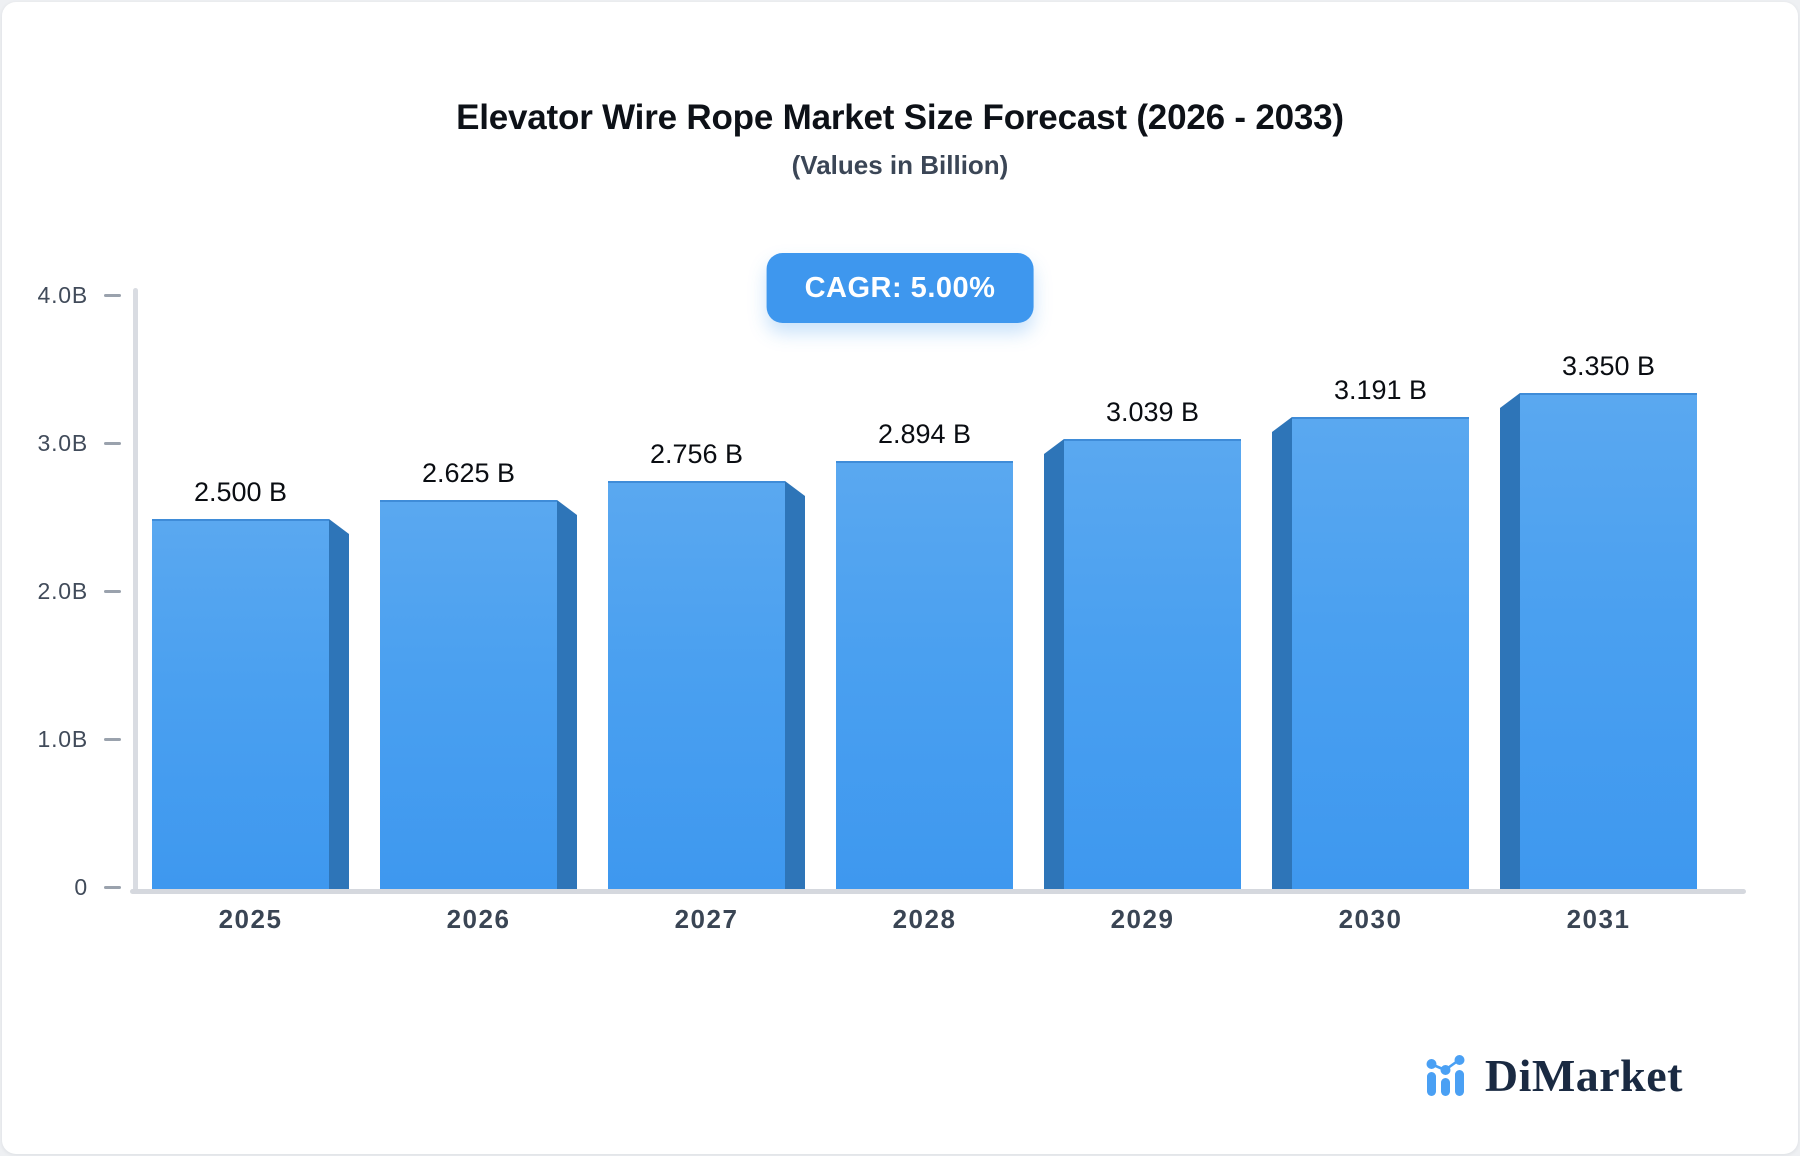  Describe the element at coordinates (938, 891) in the screenshot. I see `x-axis-line` at that location.